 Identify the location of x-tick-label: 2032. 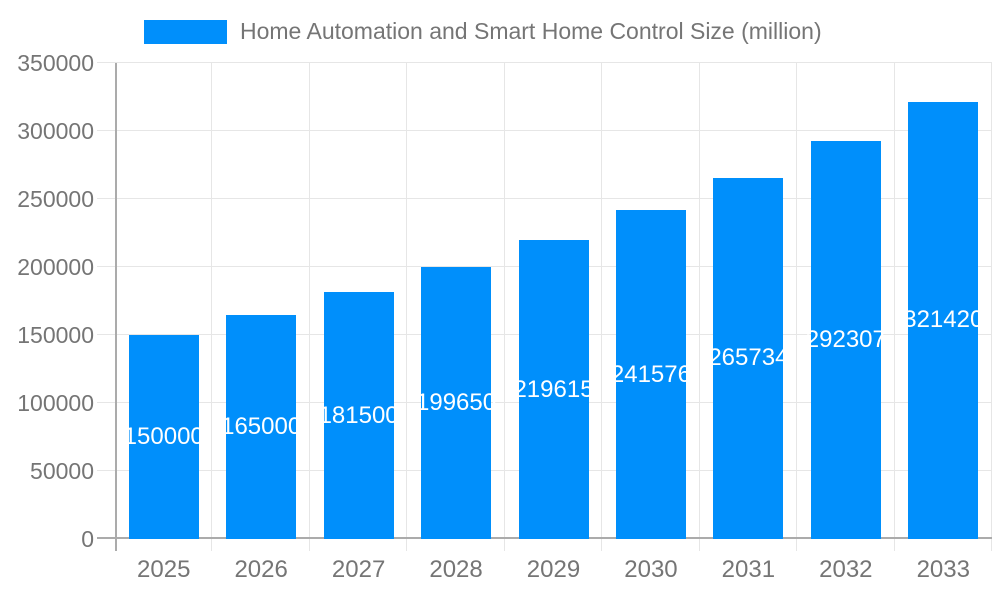
(846, 569).